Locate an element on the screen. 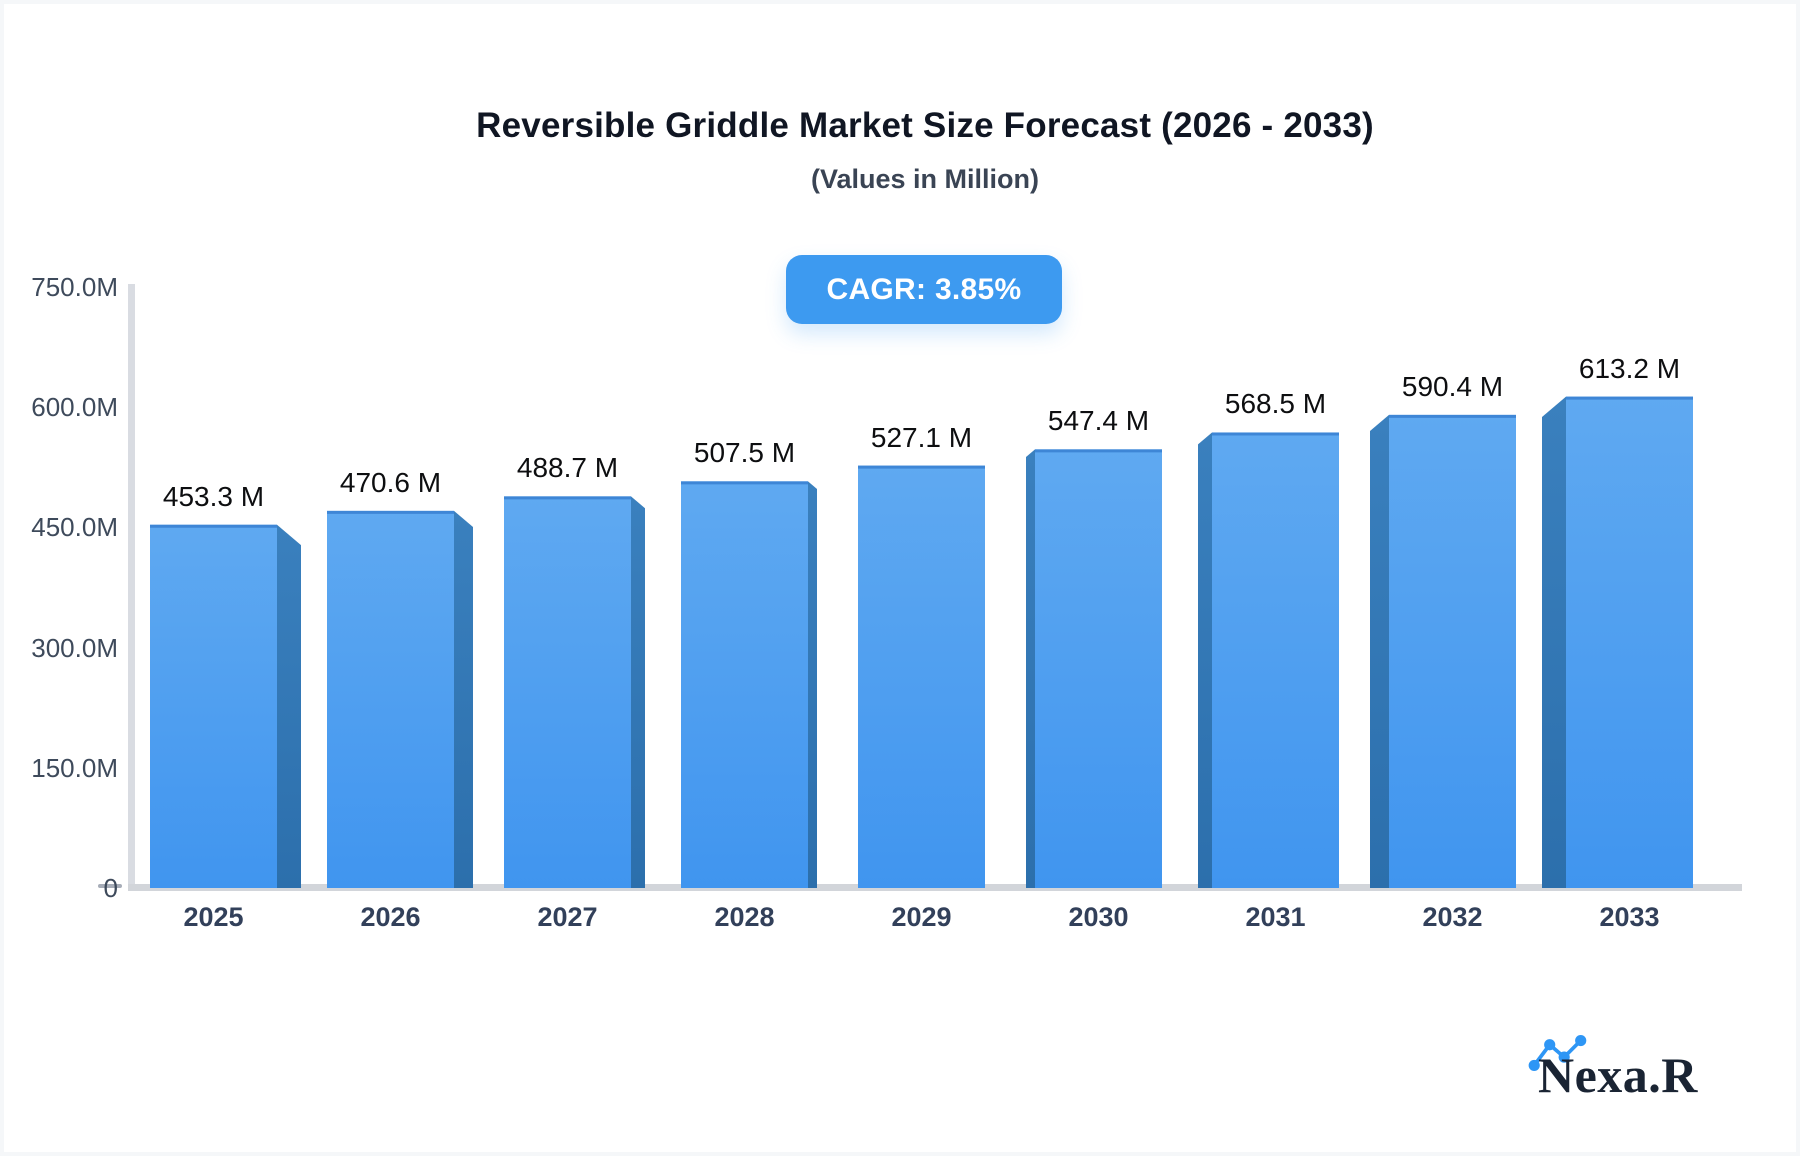 This screenshot has height=1156, width=1800. bar-2031 is located at coordinates (1268, 660).